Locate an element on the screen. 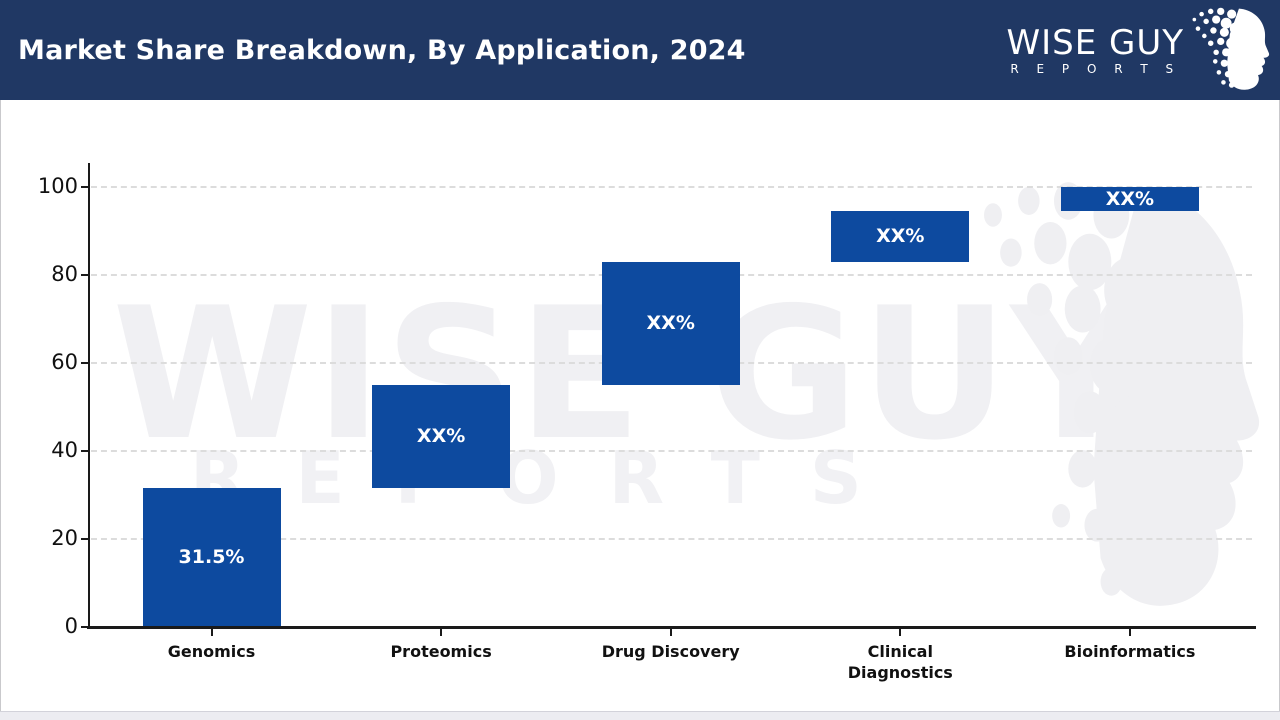 This screenshot has width=1280, height=720. y-axis-tick-label: 20 is located at coordinates (64, 538).